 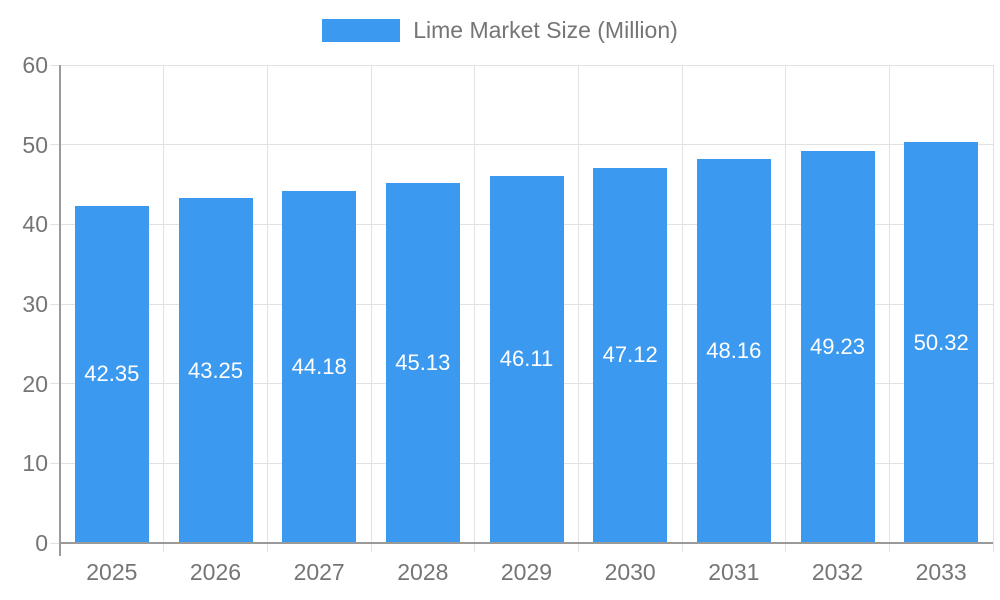 I want to click on y-tick-label: 0, so click(x=41, y=543).